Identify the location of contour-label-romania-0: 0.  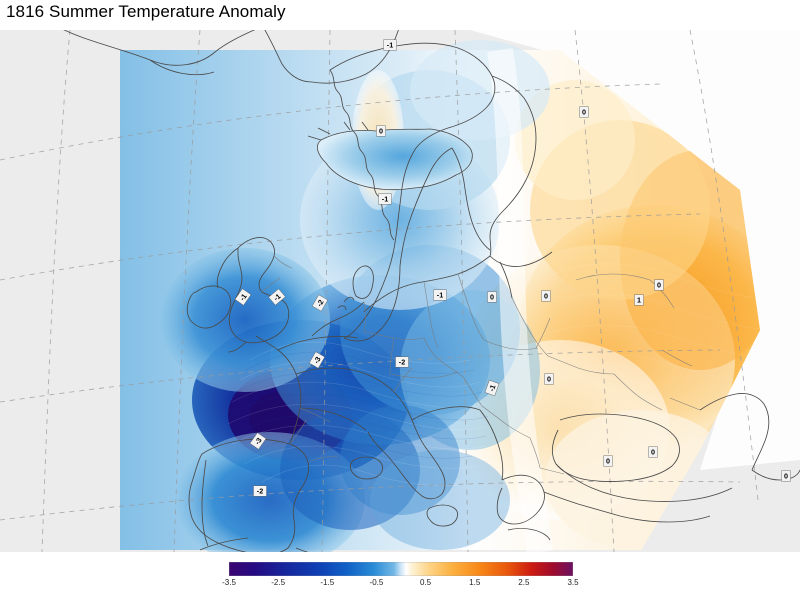
(549, 379).